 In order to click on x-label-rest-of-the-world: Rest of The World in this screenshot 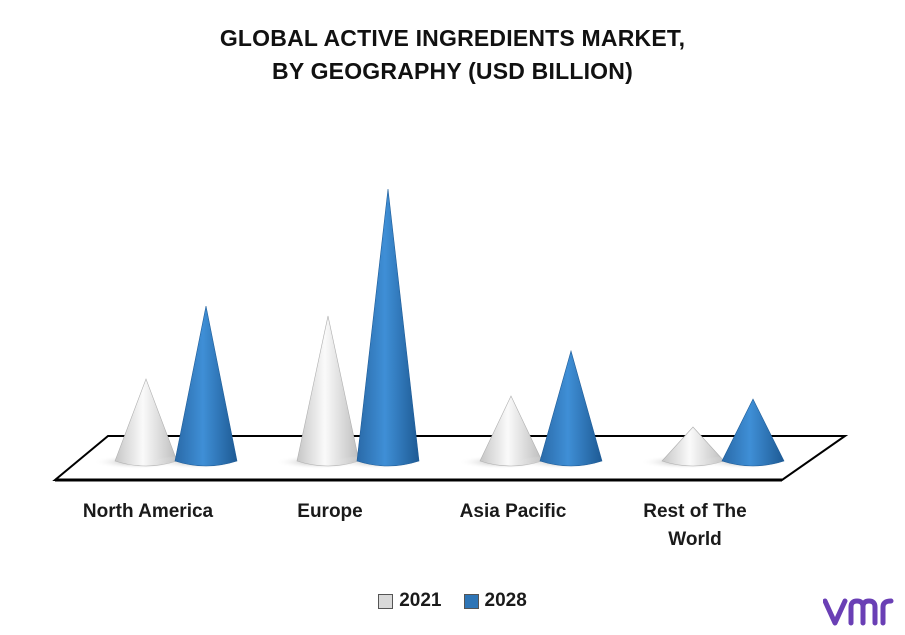, I will do `click(694, 525)`.